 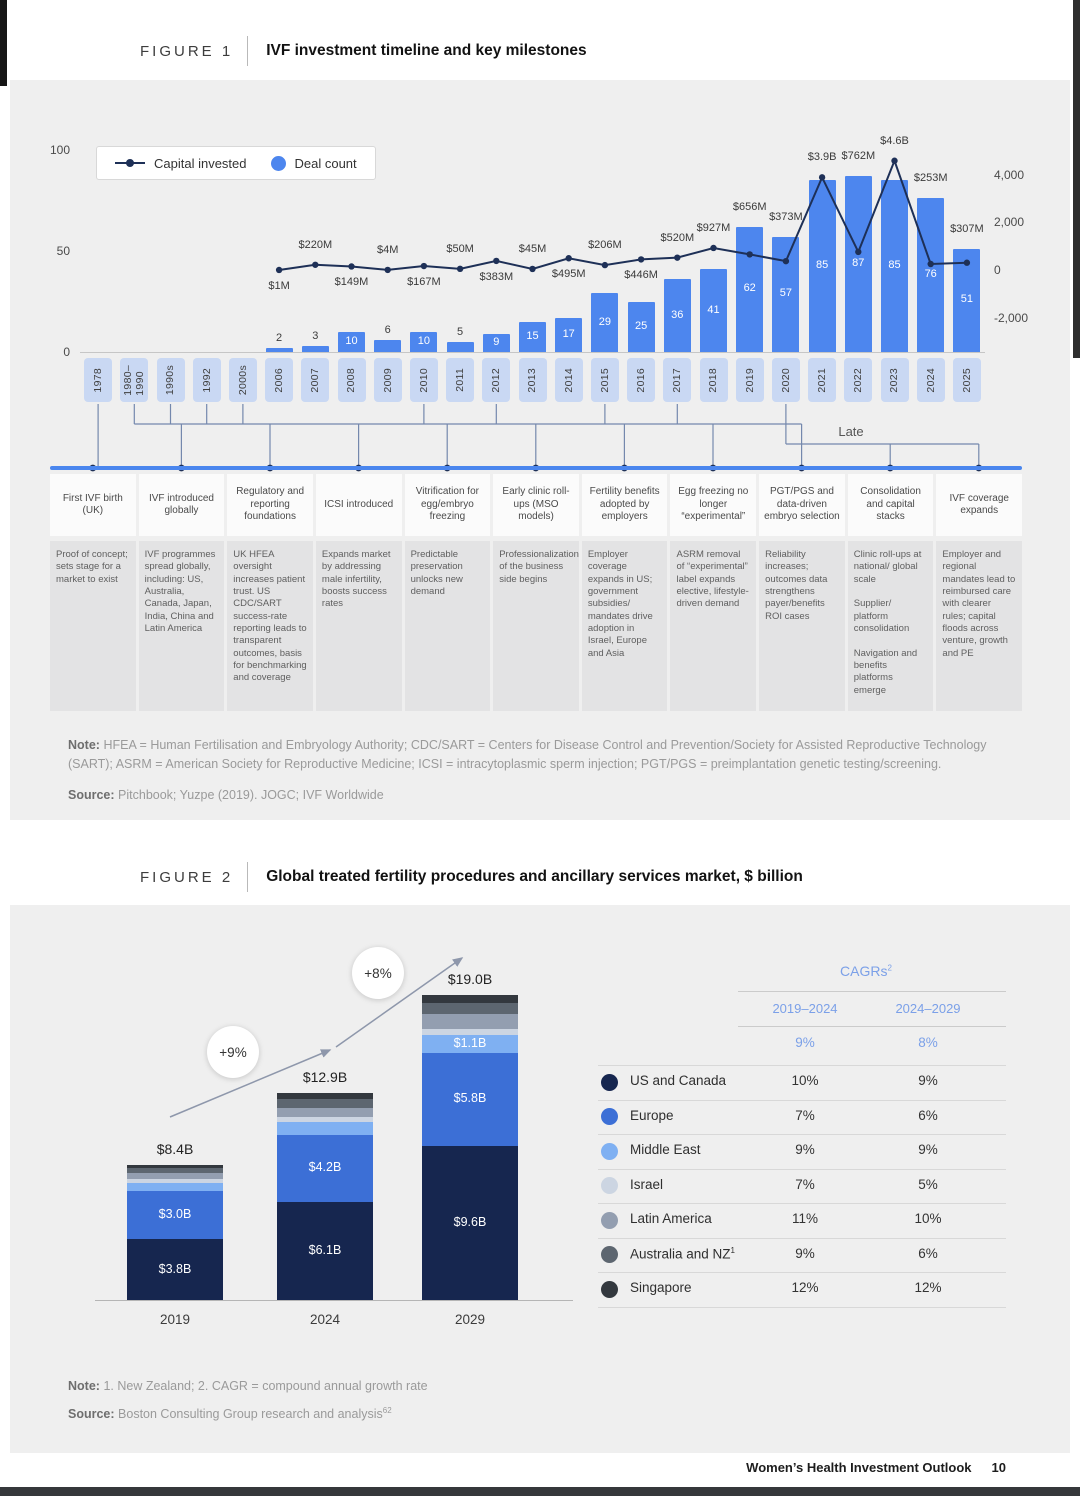 I want to click on x-axis-line, so click(x=532, y=352).